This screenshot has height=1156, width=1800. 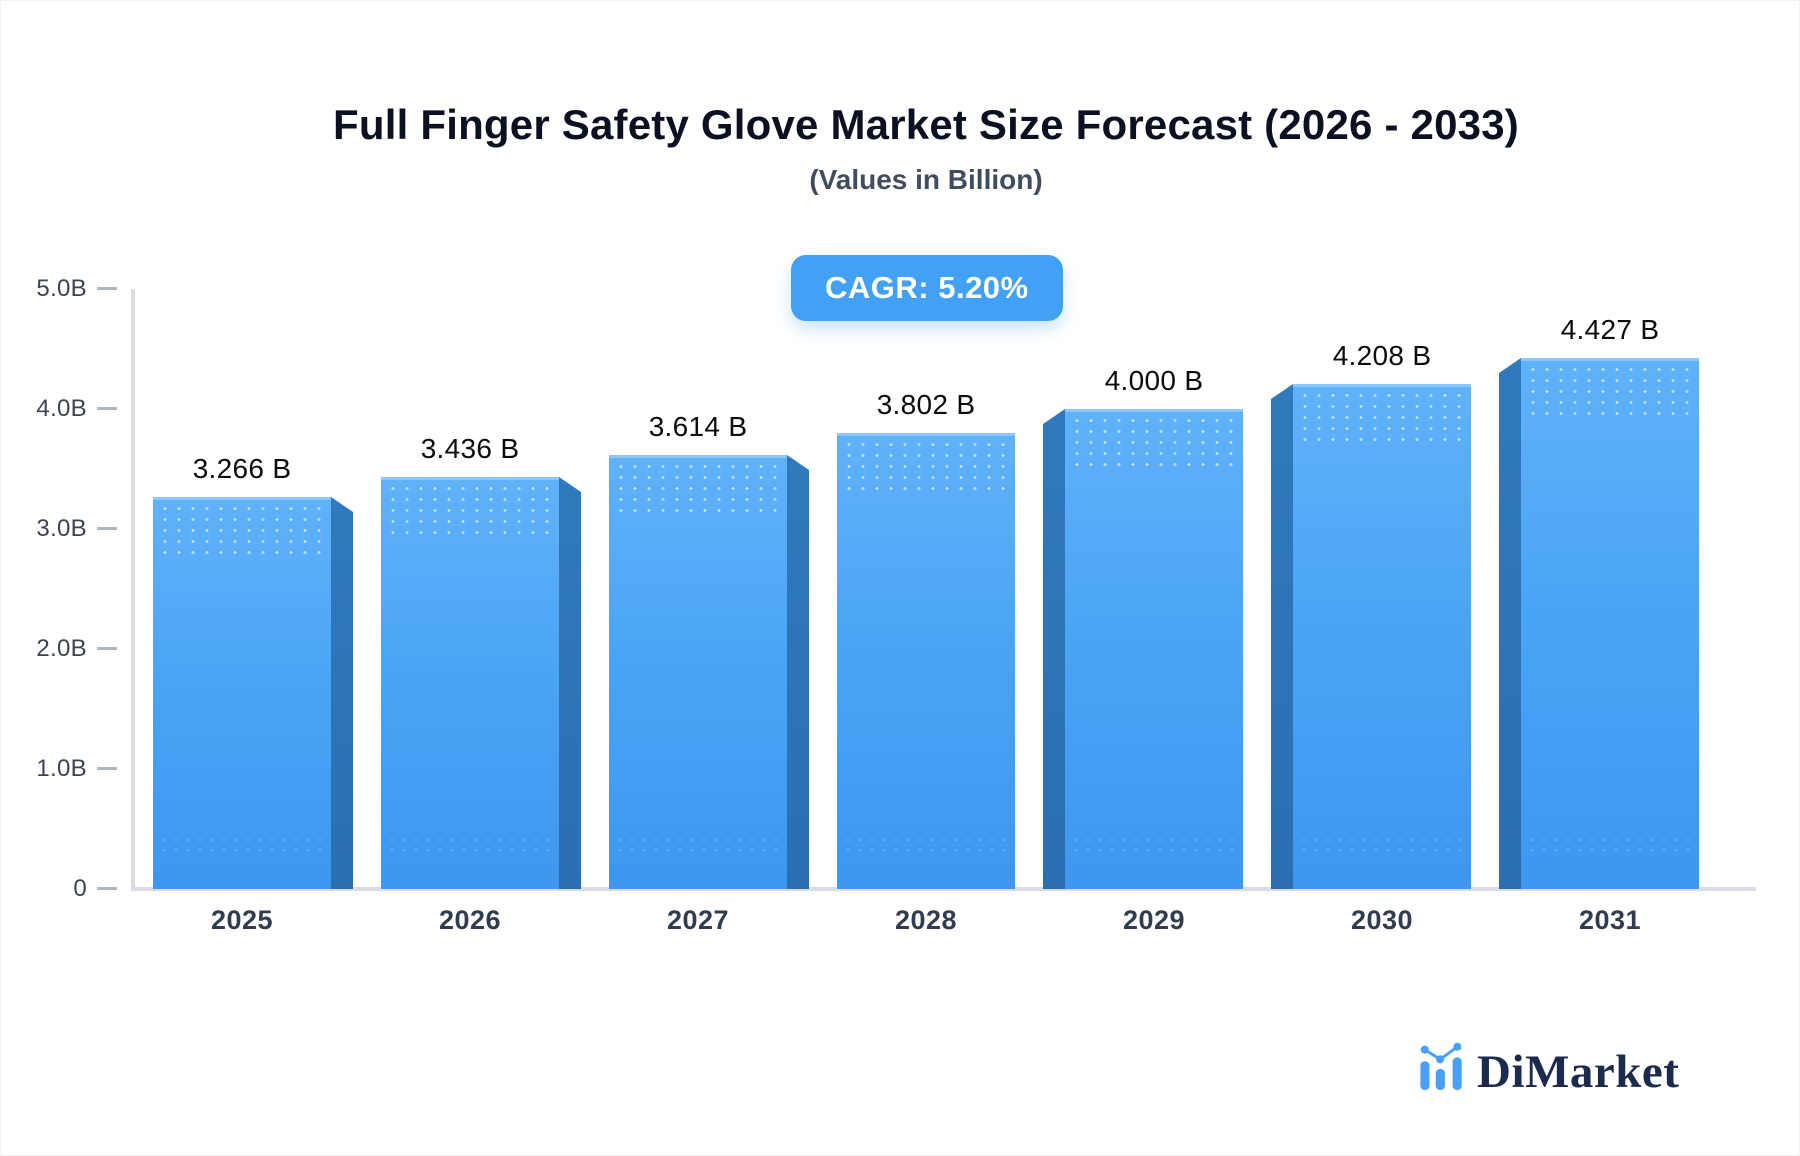 I want to click on y-tick-label: 0, so click(x=80, y=888).